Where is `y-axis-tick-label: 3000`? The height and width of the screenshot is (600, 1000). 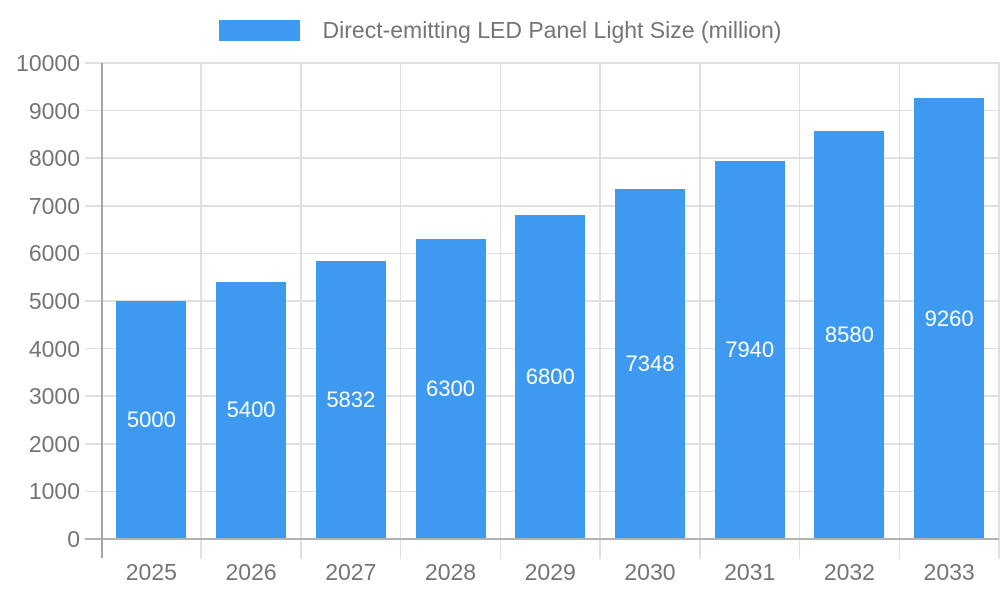 y-axis-tick-label: 3000 is located at coordinates (54, 396).